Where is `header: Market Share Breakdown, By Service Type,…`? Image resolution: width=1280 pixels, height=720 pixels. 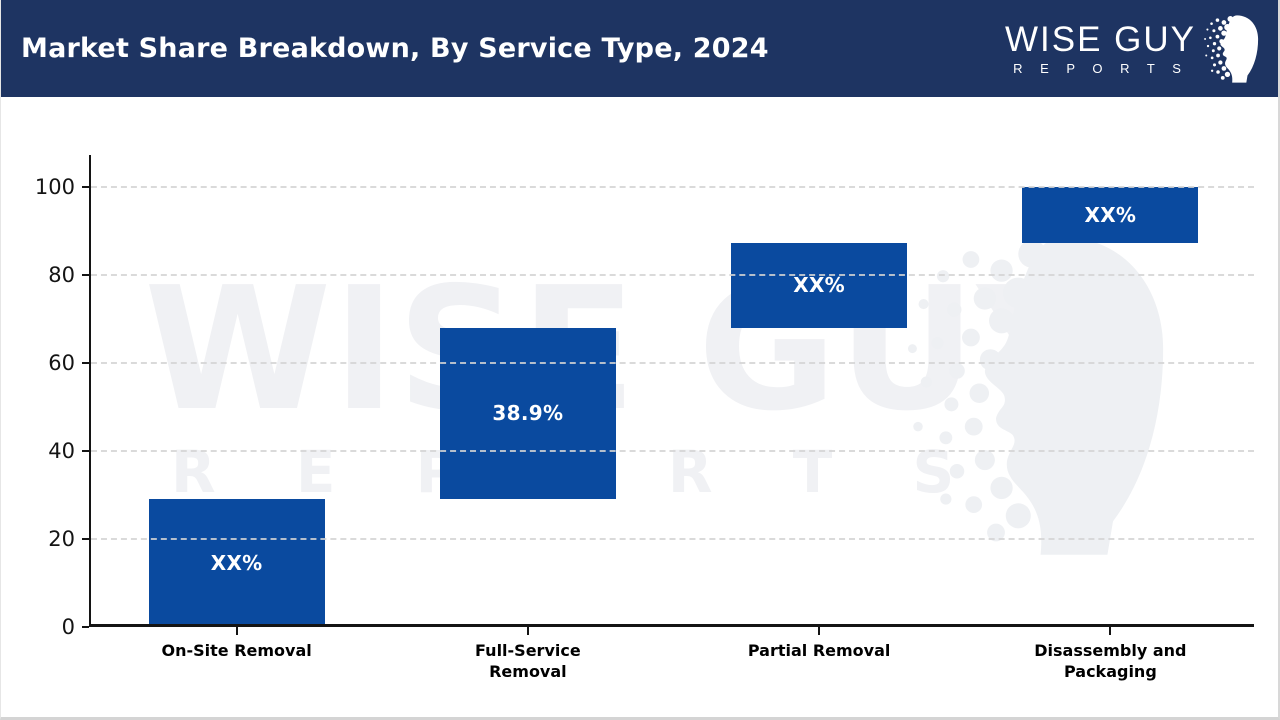 header: Market Share Breakdown, By Service Type,… is located at coordinates (639, 48).